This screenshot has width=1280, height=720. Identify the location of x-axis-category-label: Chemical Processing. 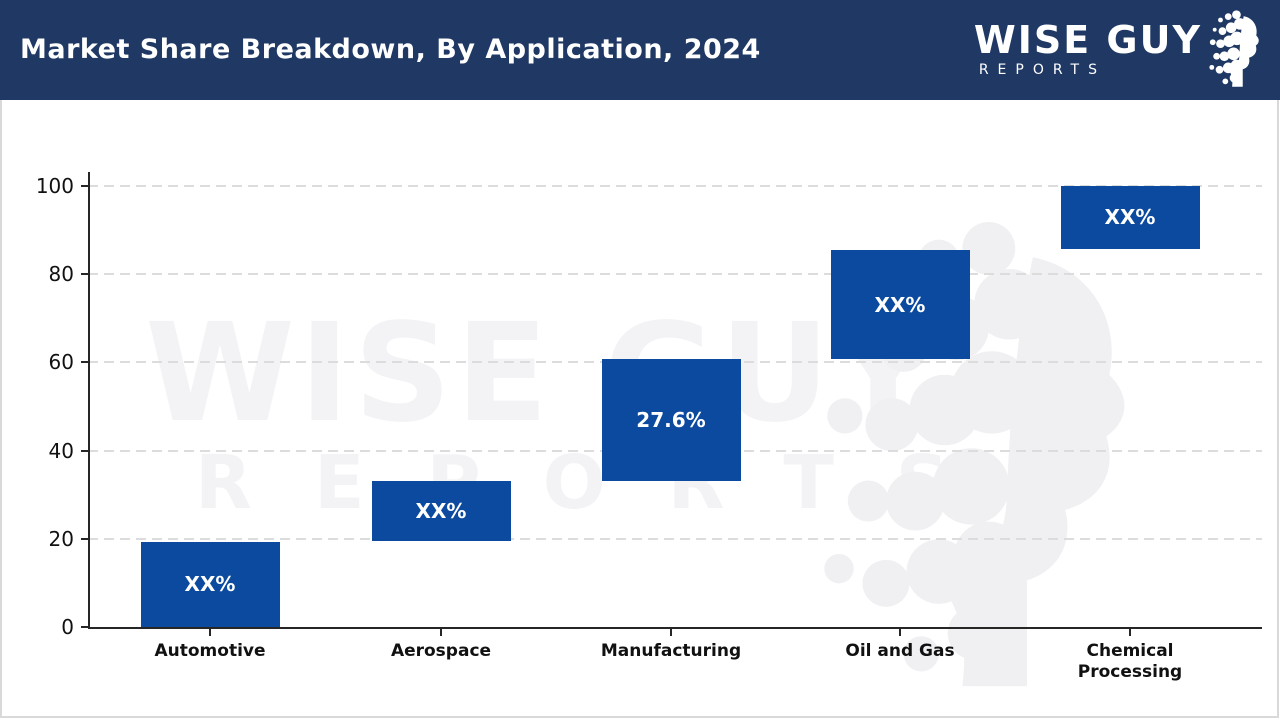
(1130, 661).